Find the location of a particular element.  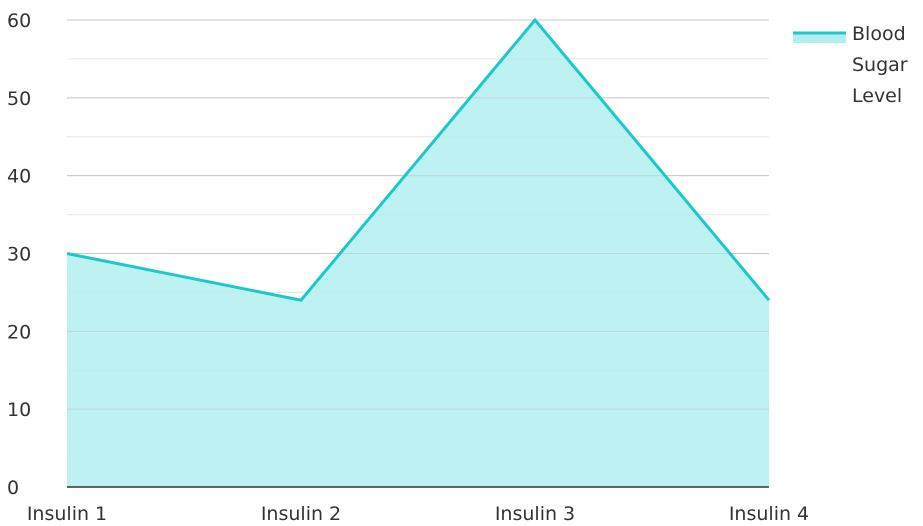

y-tick-label: 60 is located at coordinates (19, 21).